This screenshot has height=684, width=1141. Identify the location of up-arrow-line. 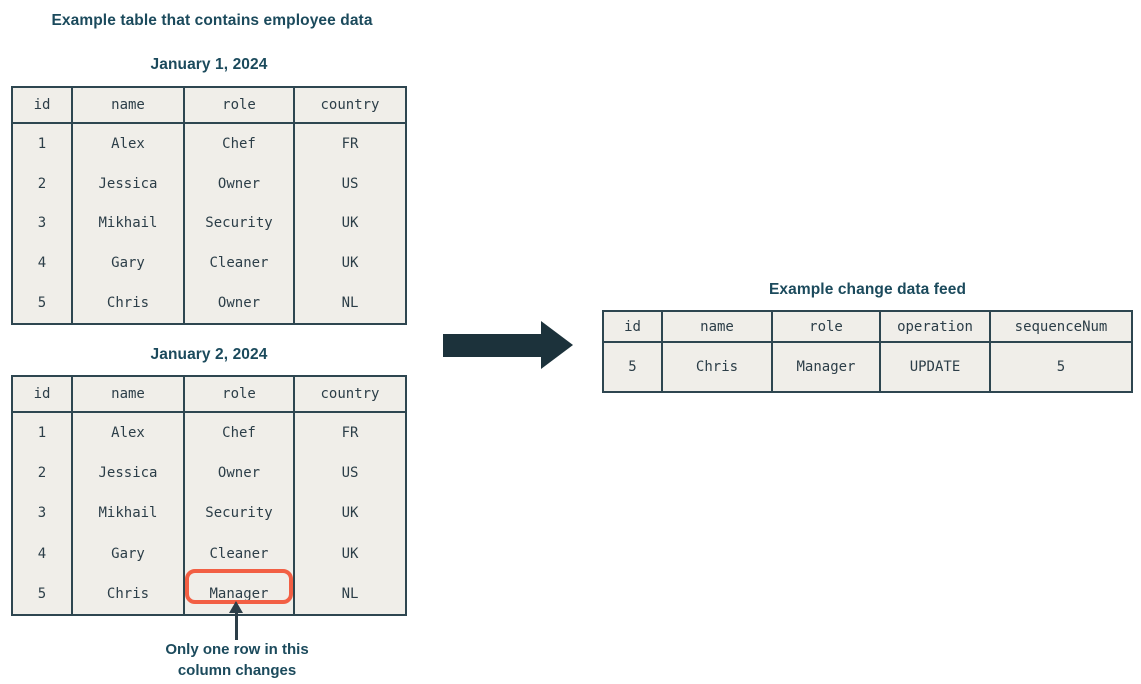
(236, 625).